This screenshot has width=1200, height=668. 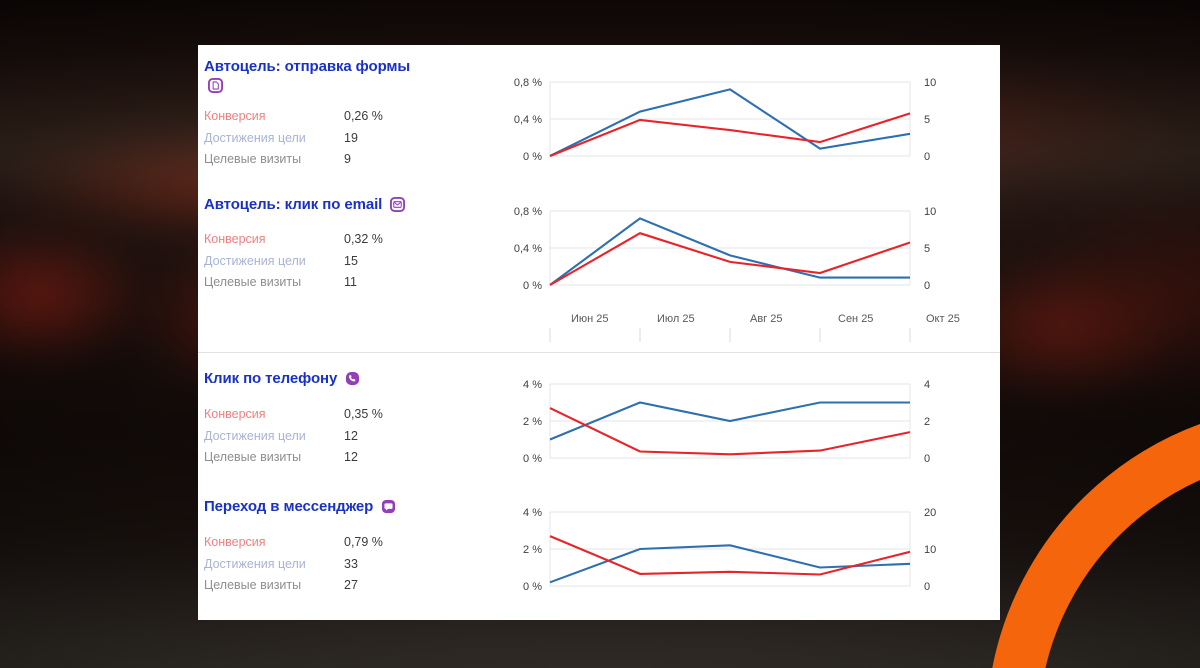 I want to click on metric-value-conversion: 0,26 %, so click(x=363, y=116).